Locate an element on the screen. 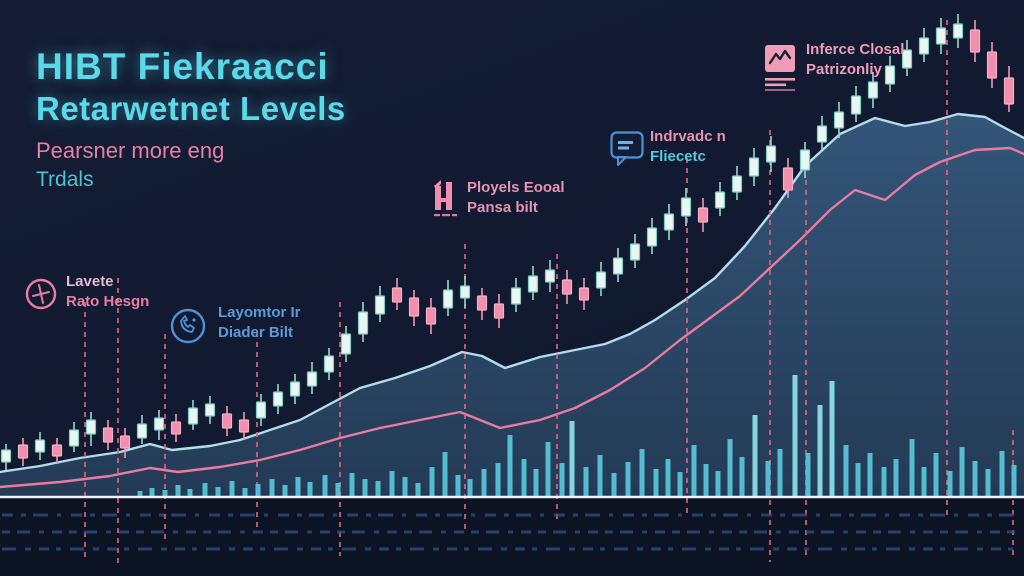 Image resolution: width=1024 pixels, height=576 pixels. left-label-1-line2: Rato Hesgn is located at coordinates (108, 301).